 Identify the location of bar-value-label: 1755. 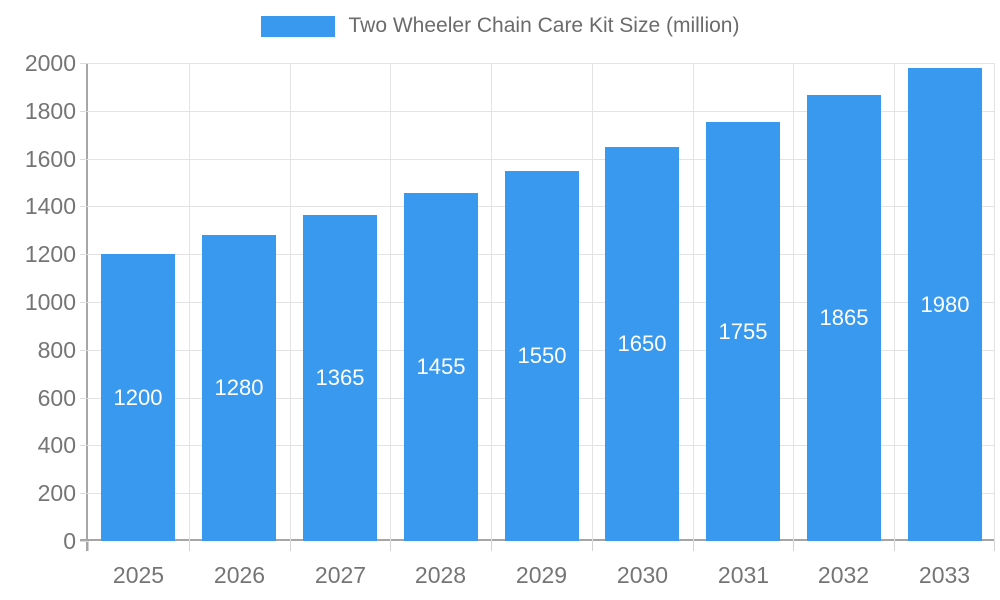
(743, 331).